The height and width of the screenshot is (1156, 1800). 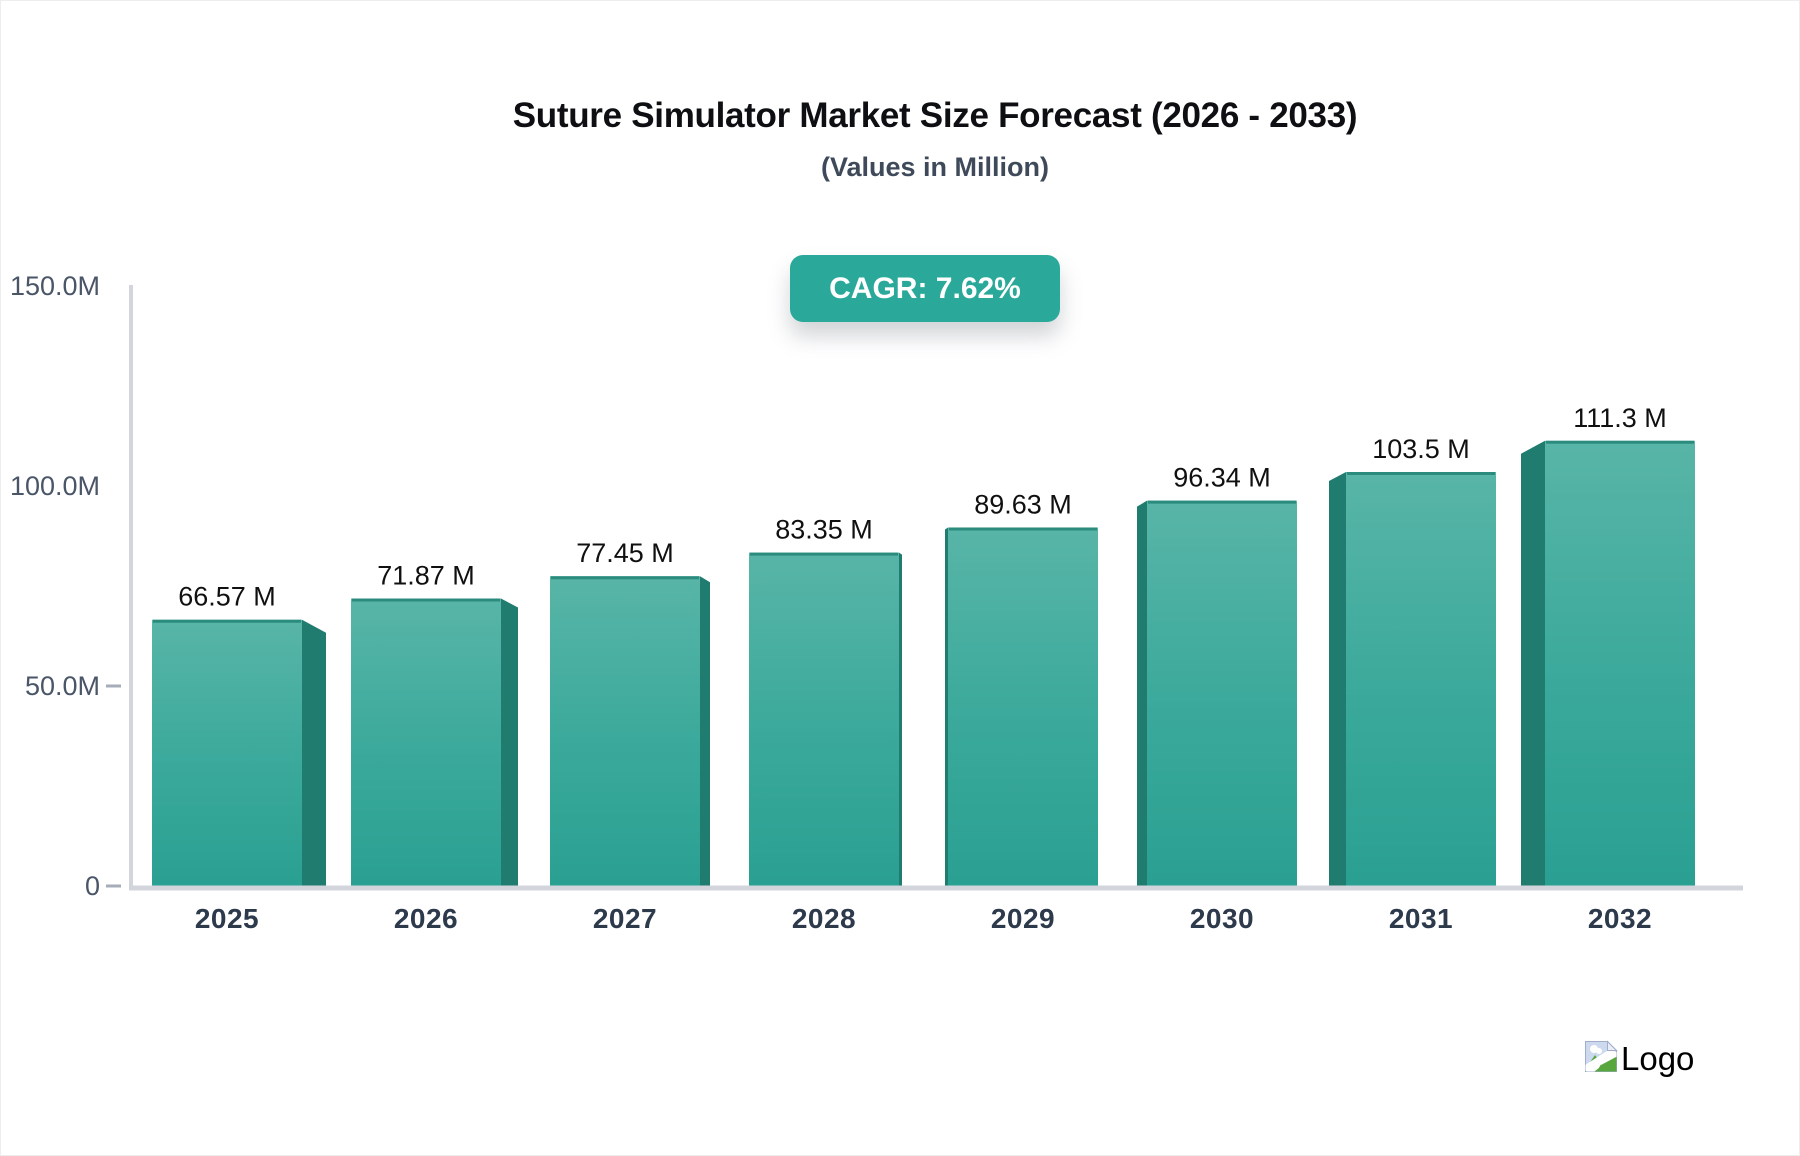 I want to click on cagr-badge: CAGR: 7.62%, so click(x=925, y=288).